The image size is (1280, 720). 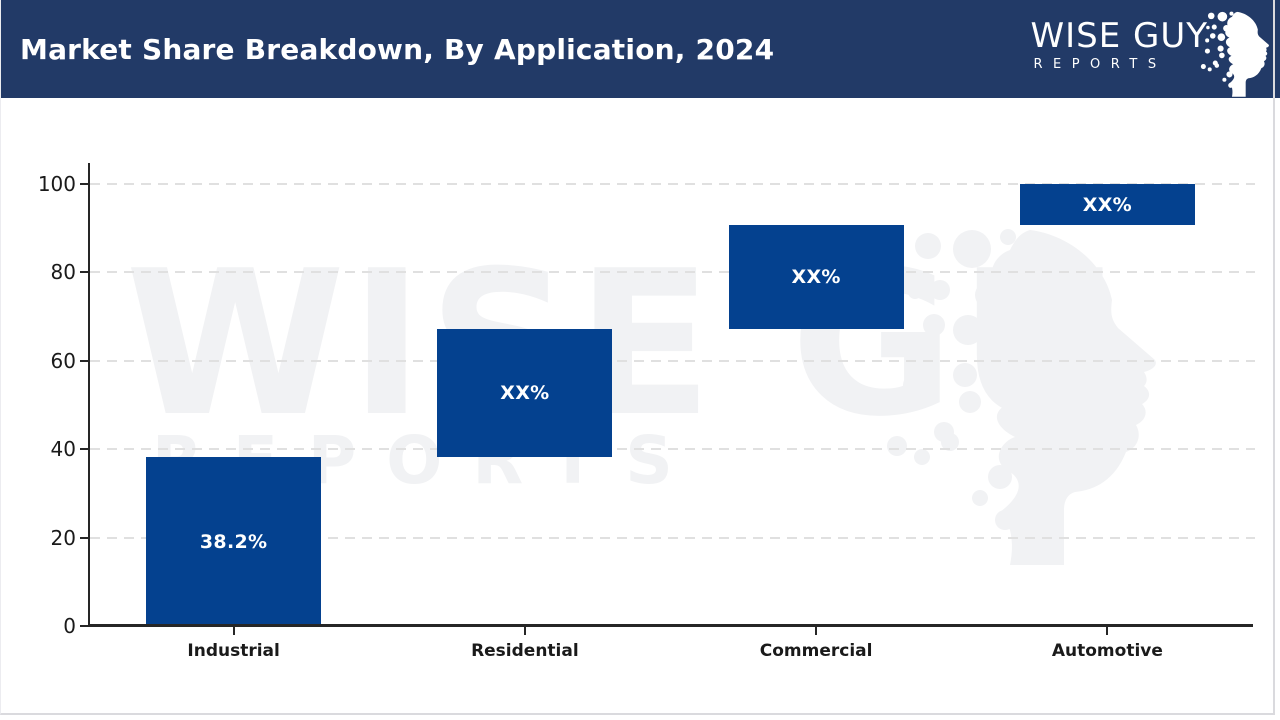 What do you see at coordinates (63, 537) in the screenshot?
I see `y-tick-label: 20` at bounding box center [63, 537].